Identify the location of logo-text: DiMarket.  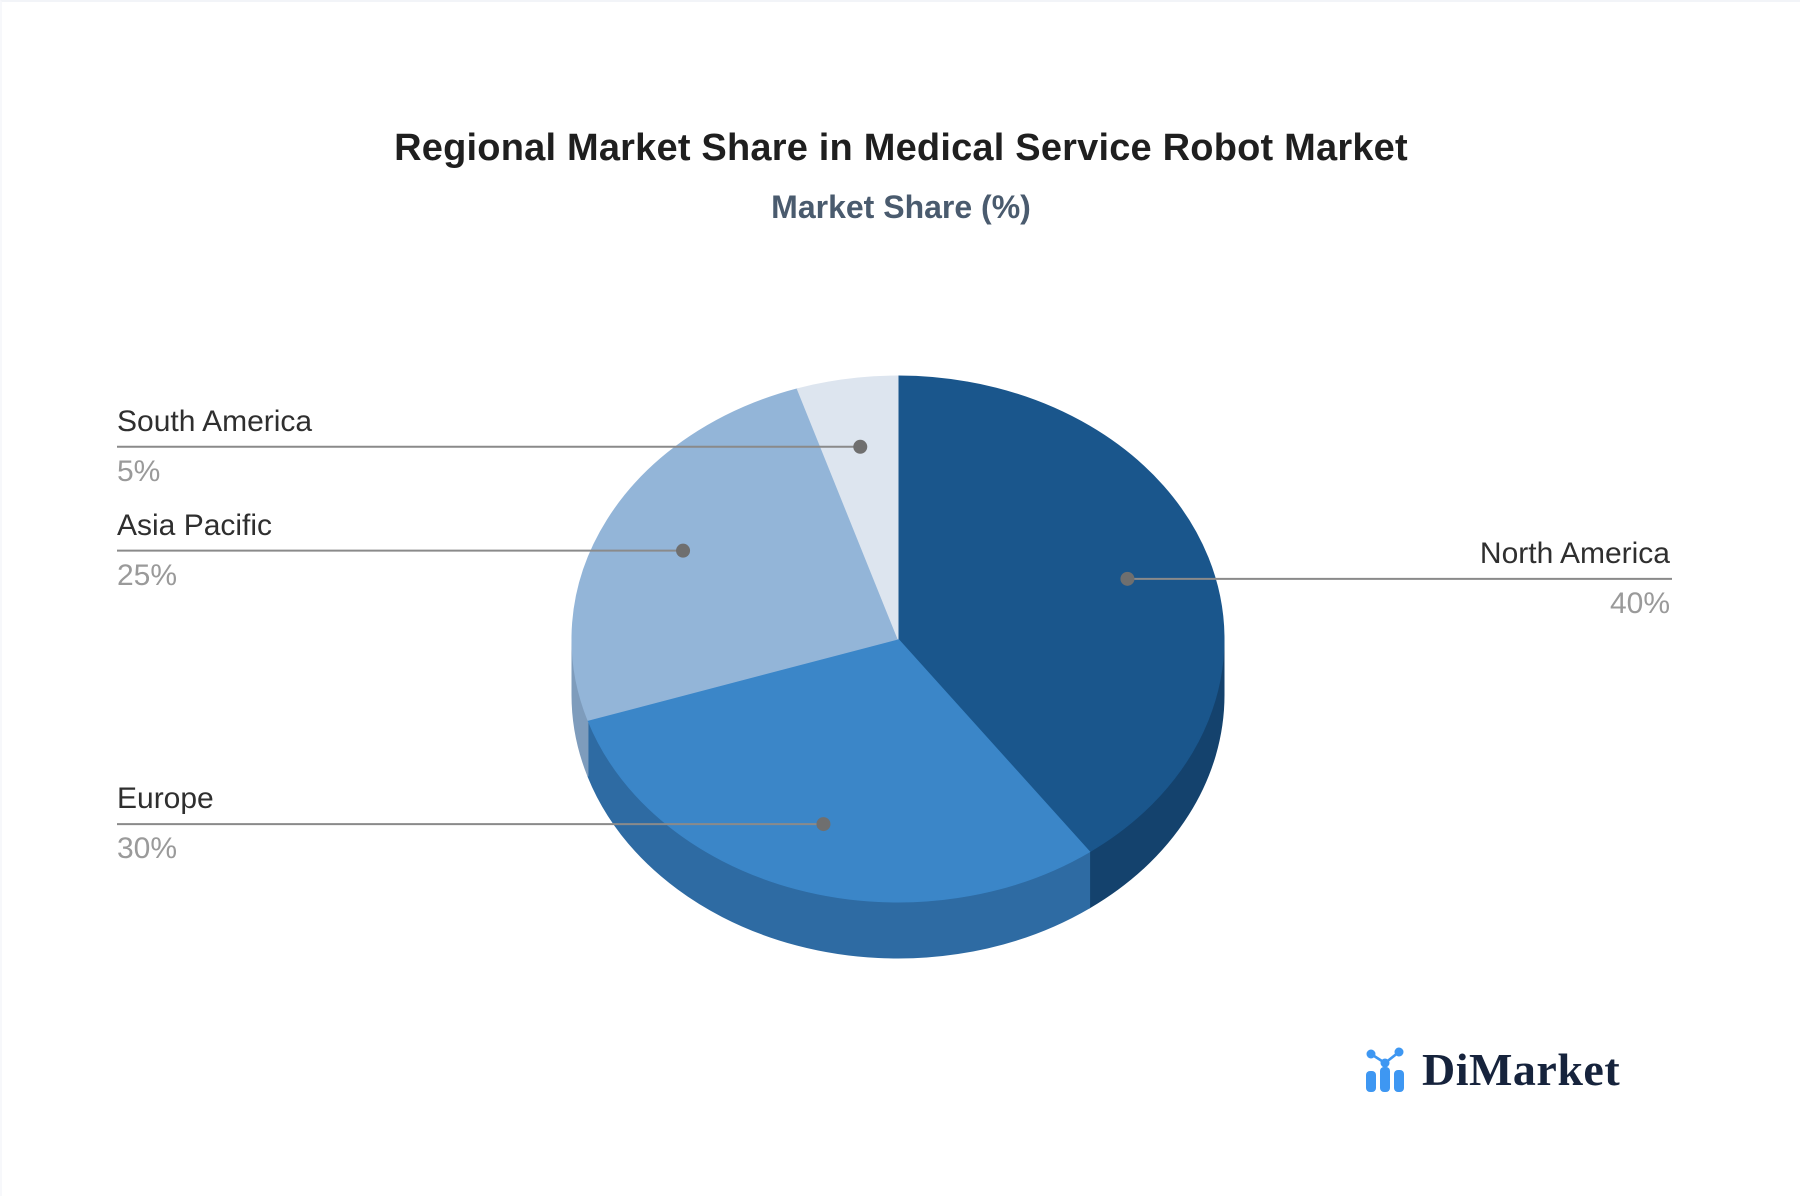
(1521, 1069).